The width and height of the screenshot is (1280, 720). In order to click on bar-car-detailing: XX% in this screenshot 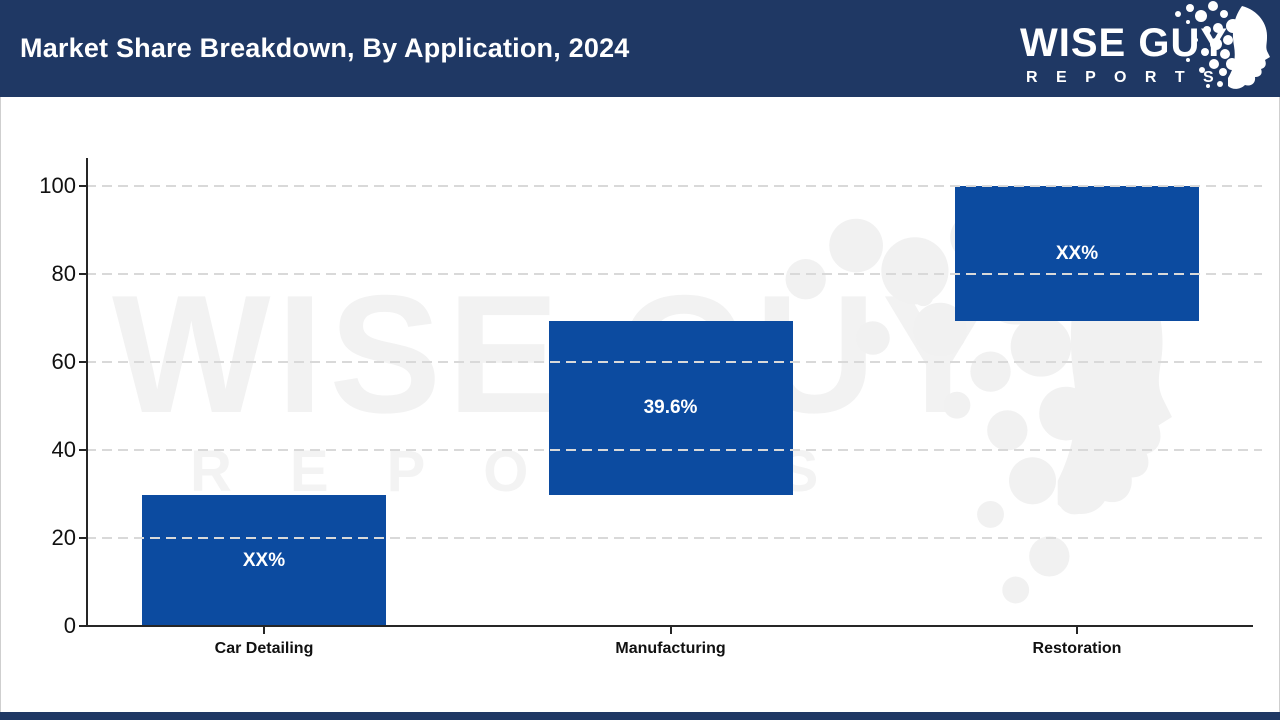, I will do `click(264, 560)`.